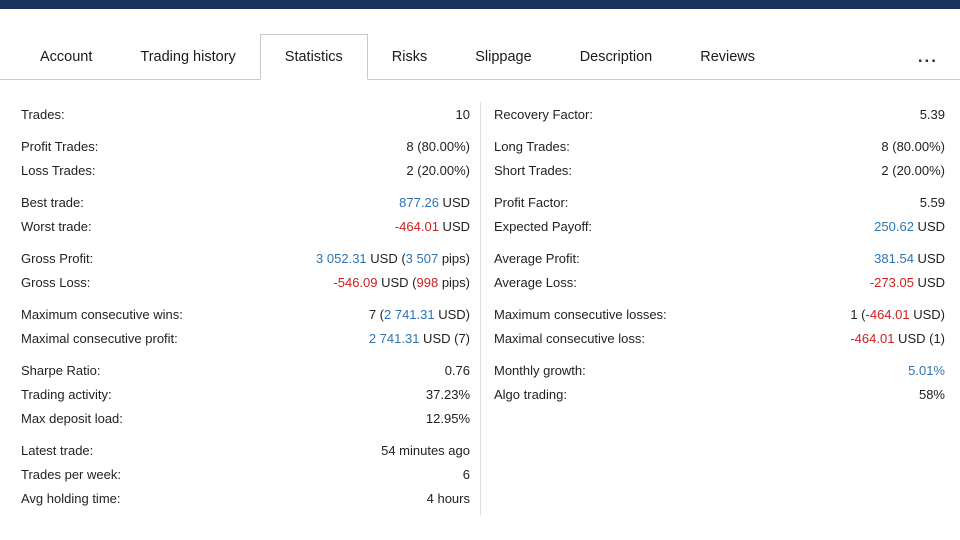  What do you see at coordinates (245, 226) in the screenshot?
I see `stat-row: Worst trade: -464.01 USD` at bounding box center [245, 226].